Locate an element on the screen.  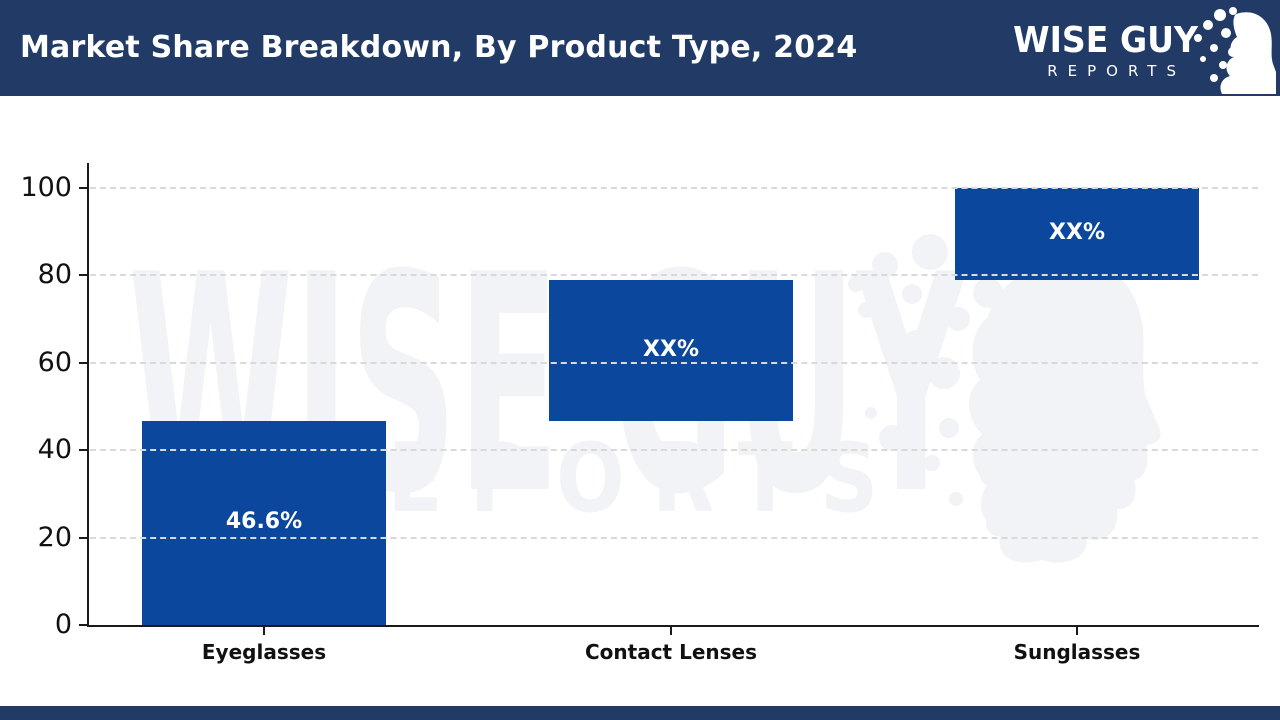
brand-logo-tagline: REPORTS is located at coordinates (1116, 71).